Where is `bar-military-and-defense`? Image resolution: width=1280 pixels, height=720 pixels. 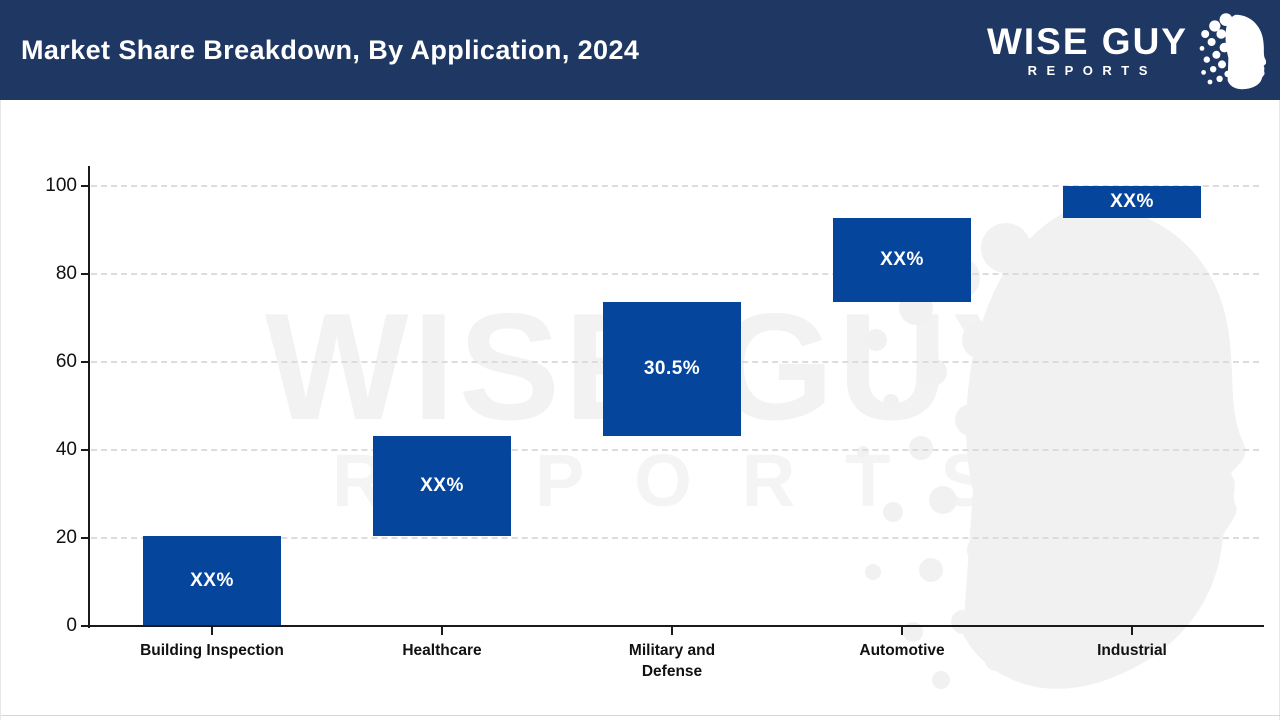
bar-military-and-defense is located at coordinates (672, 368).